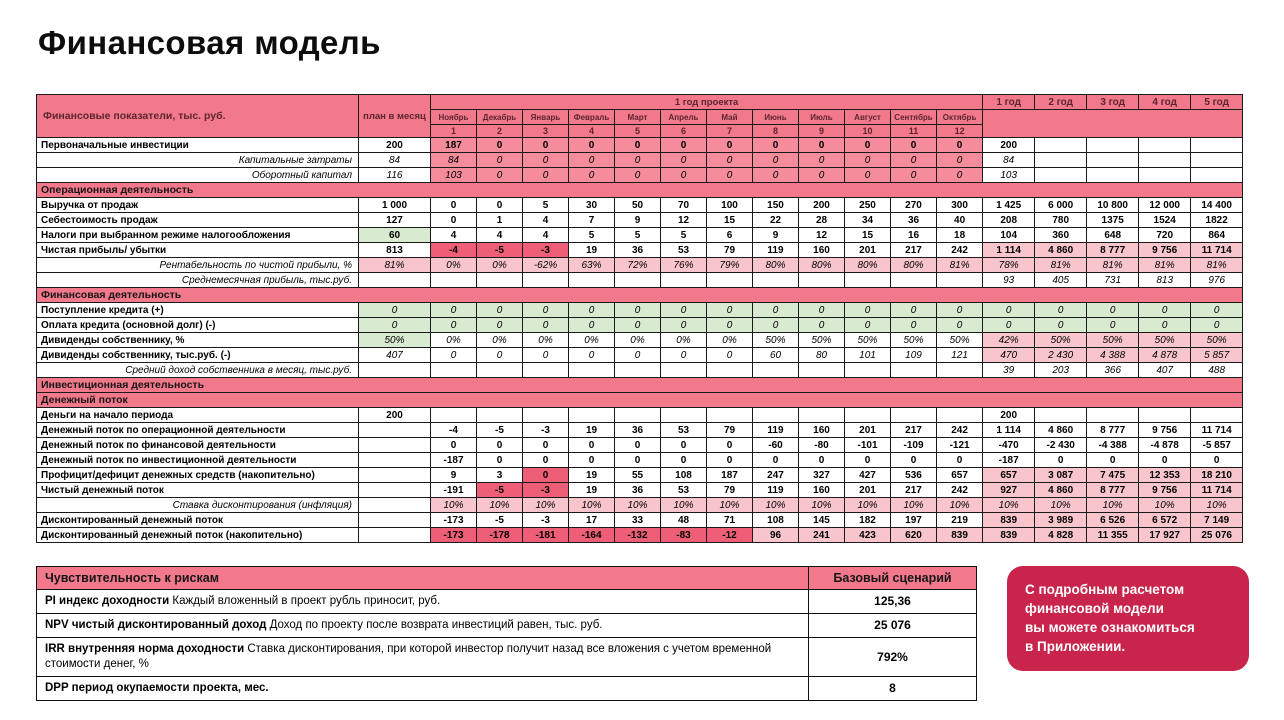 The width and height of the screenshot is (1284, 720). Describe the element at coordinates (506, 688) in the screenshot. I see `risk-row: DPP период окупаемости проекта, мес. 8` at that location.